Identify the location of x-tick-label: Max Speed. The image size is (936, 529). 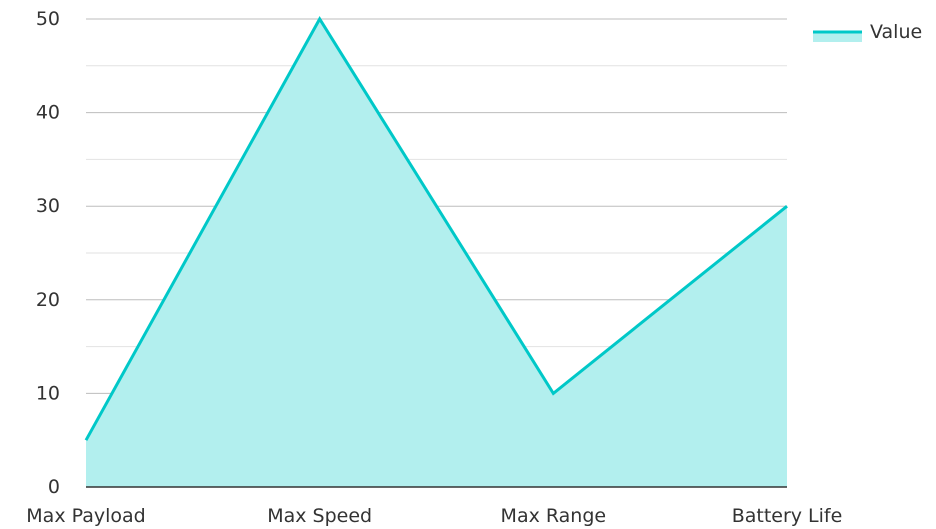
(319, 516).